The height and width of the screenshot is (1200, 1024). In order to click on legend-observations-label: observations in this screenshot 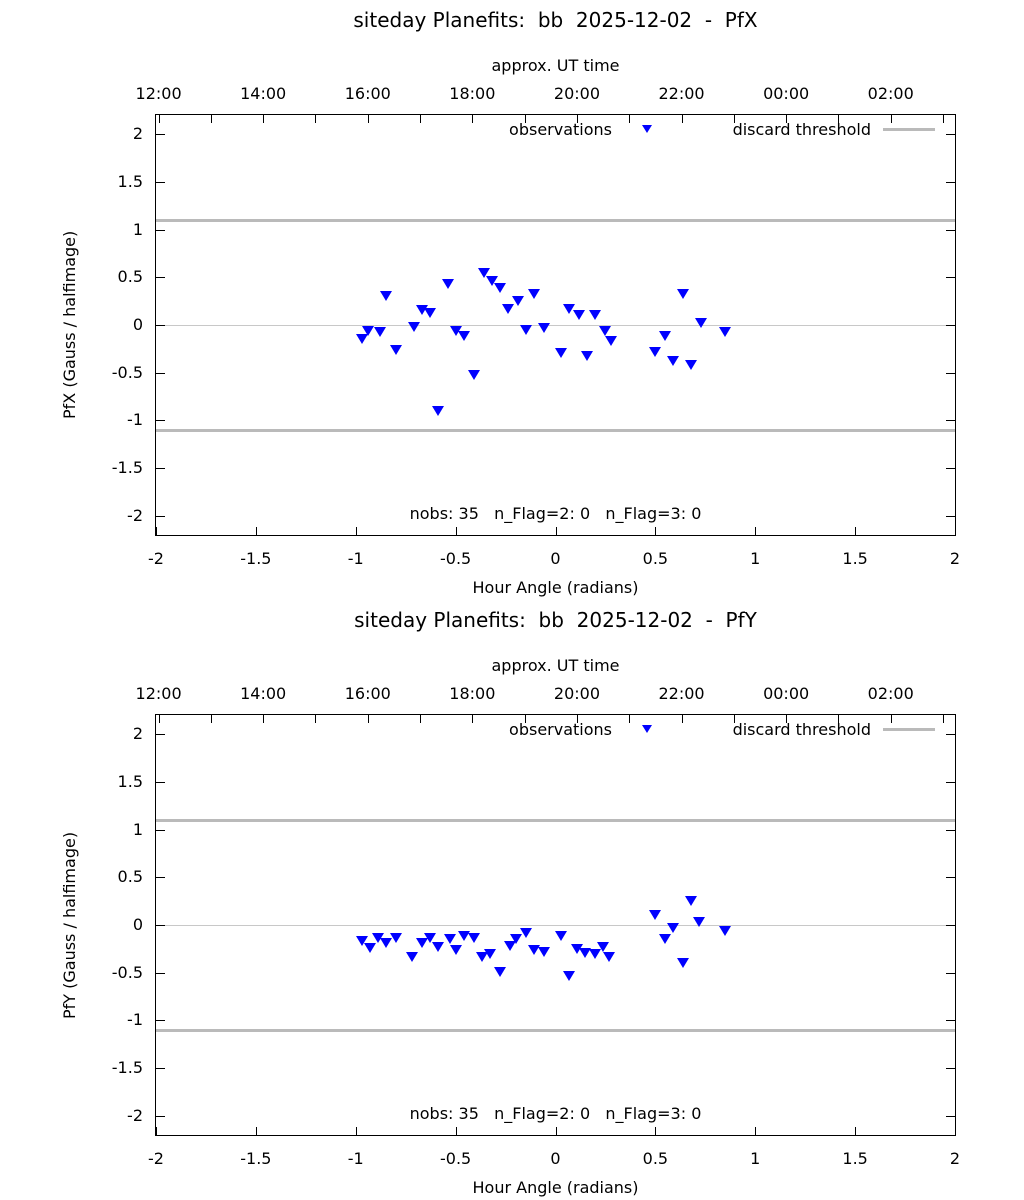, I will do `click(560, 129)`.